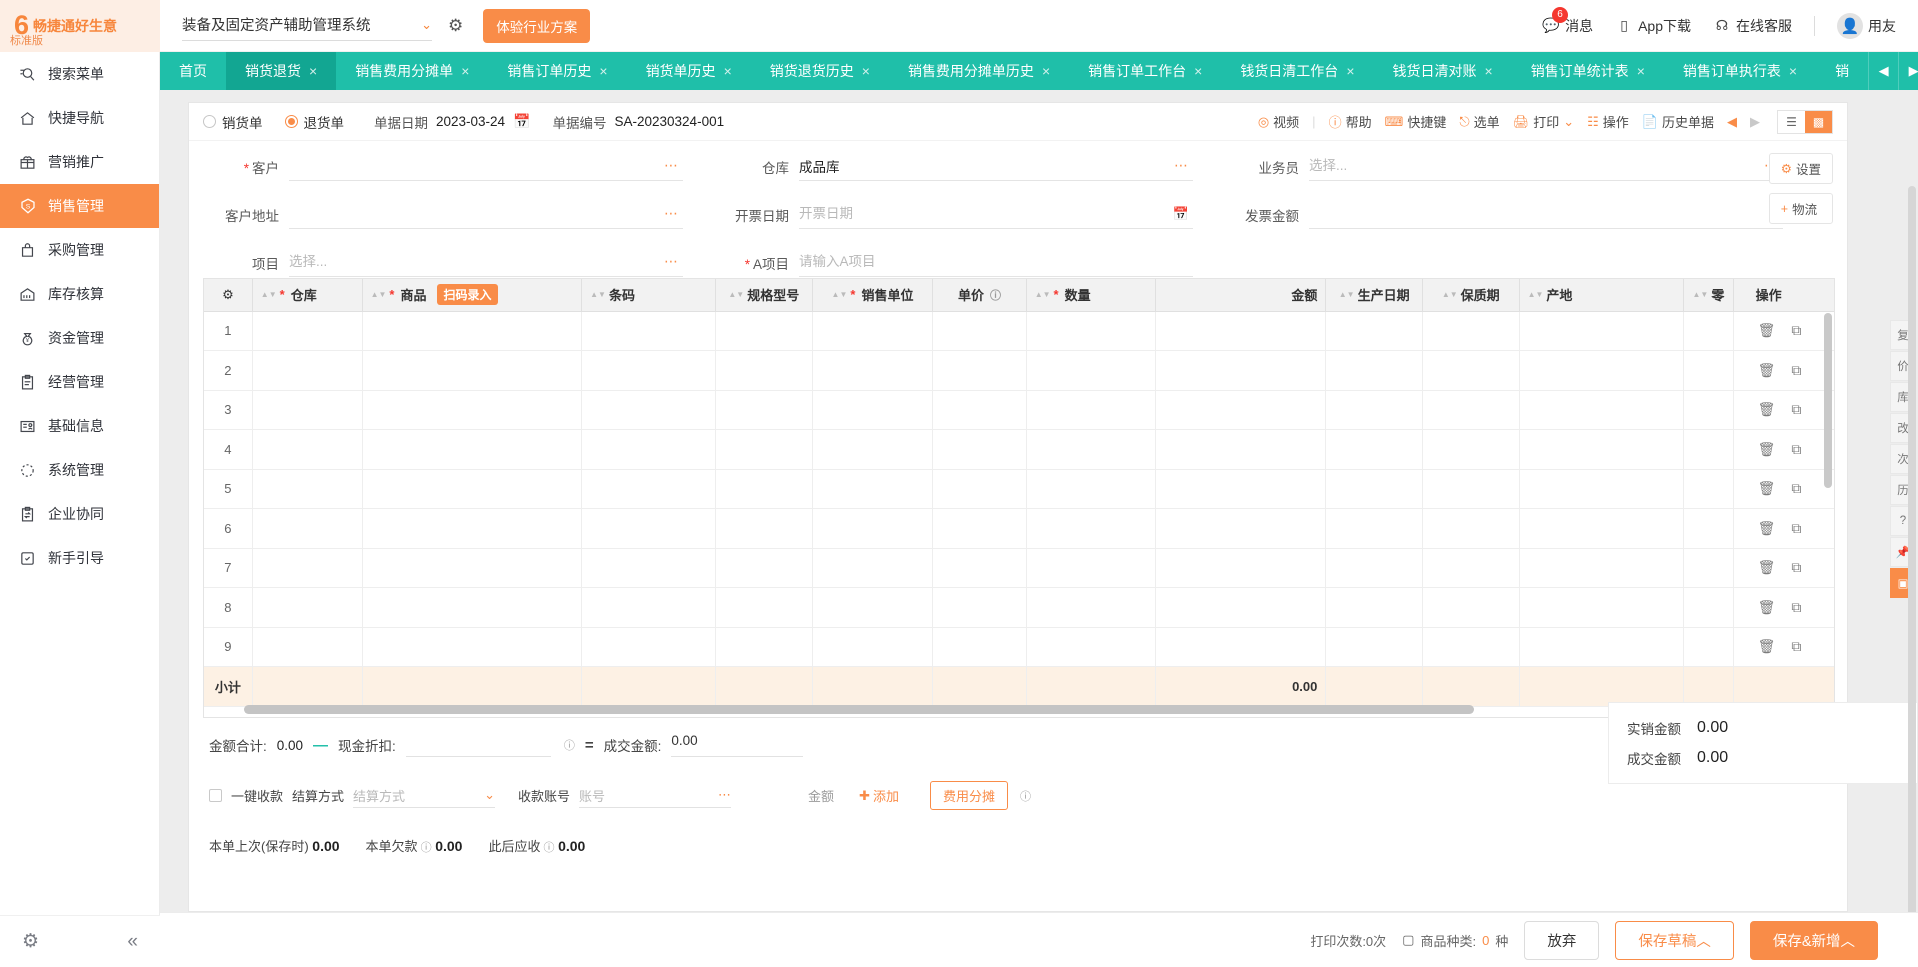 The image size is (1918, 967). I want to click on doc-no-value: SA-20230324-001, so click(669, 121).